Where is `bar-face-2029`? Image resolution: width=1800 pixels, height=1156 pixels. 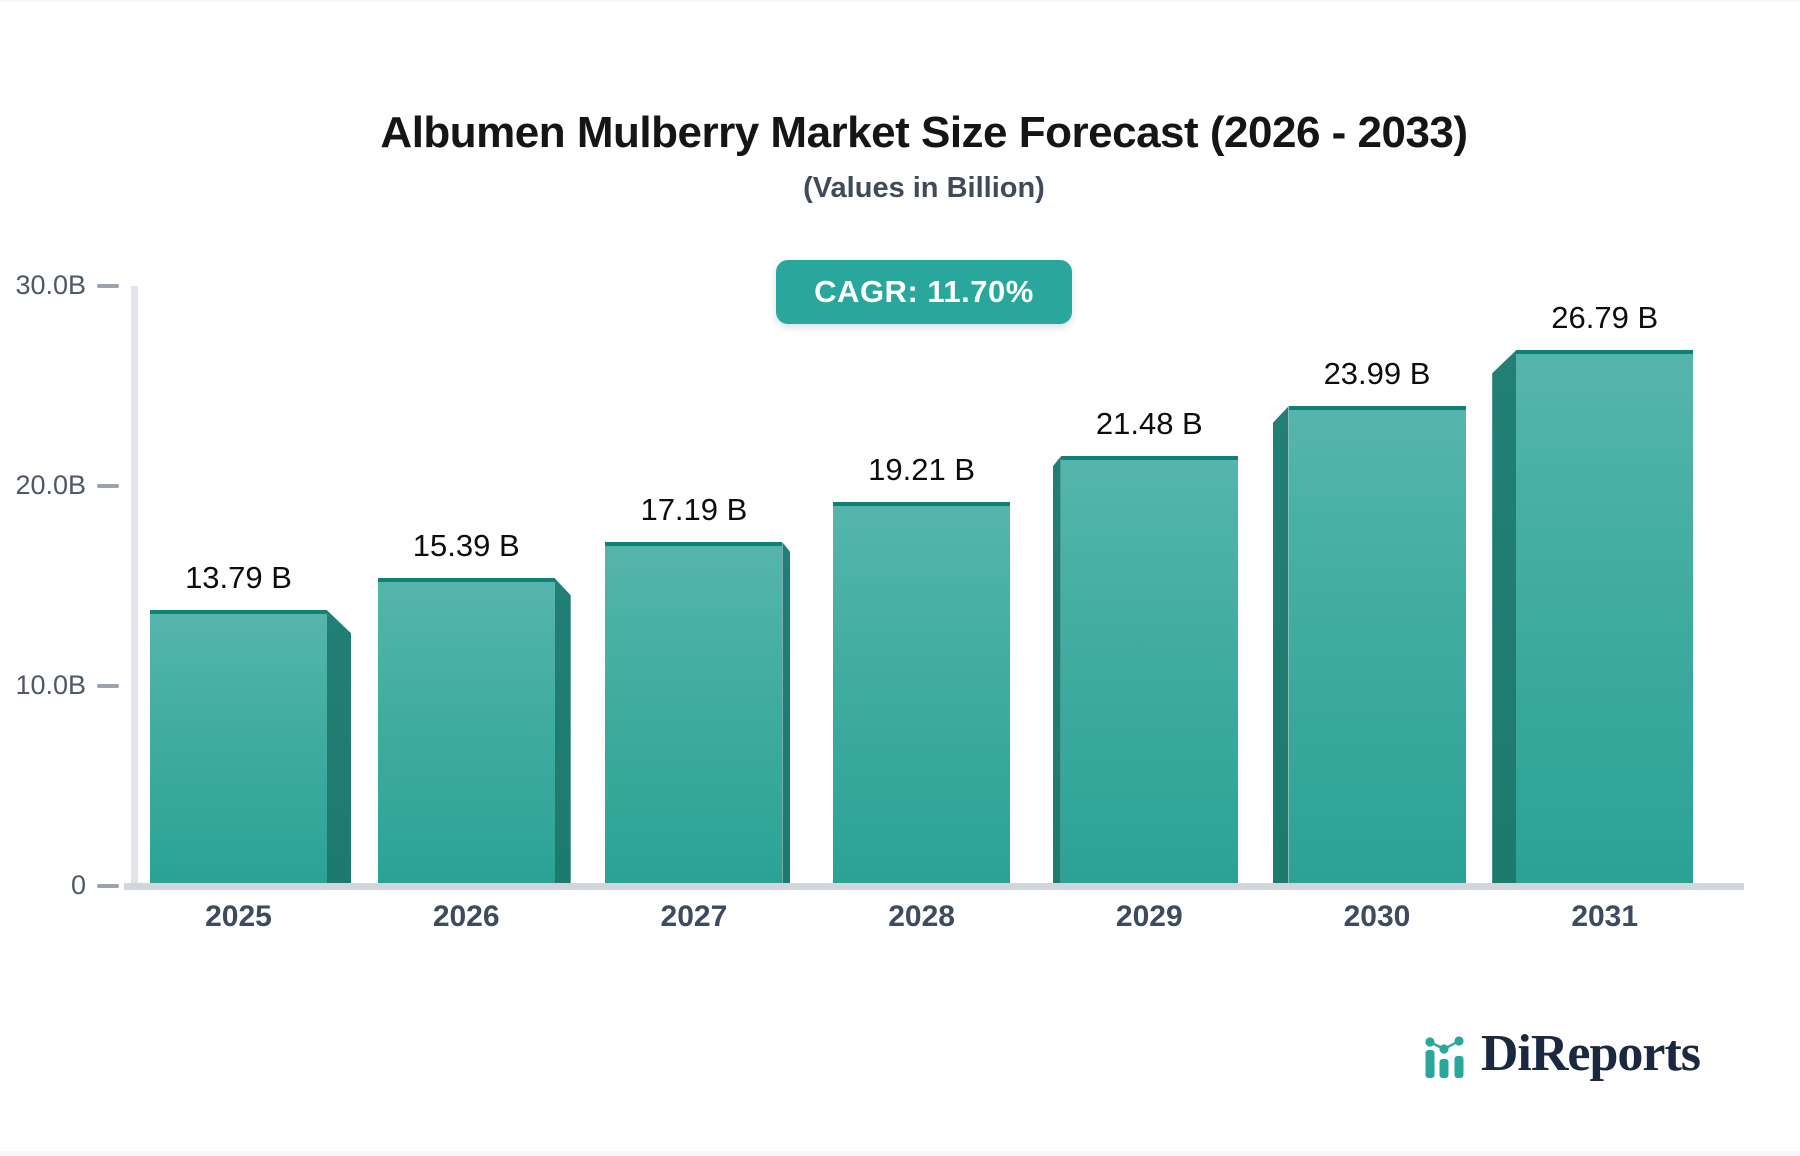 bar-face-2029 is located at coordinates (1149, 671).